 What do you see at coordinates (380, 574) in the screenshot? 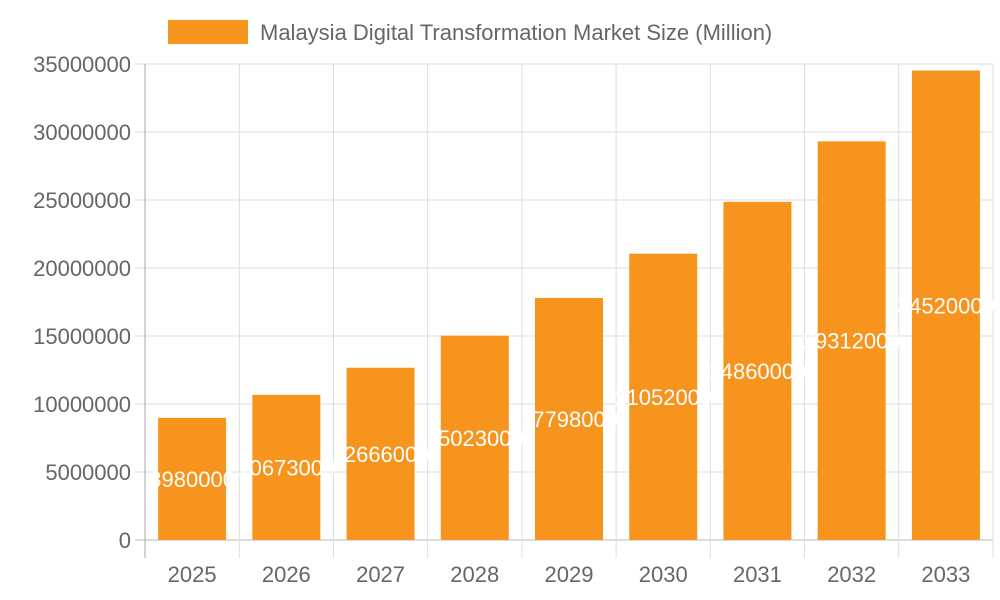
I see `x-tick-label: 2027` at bounding box center [380, 574].